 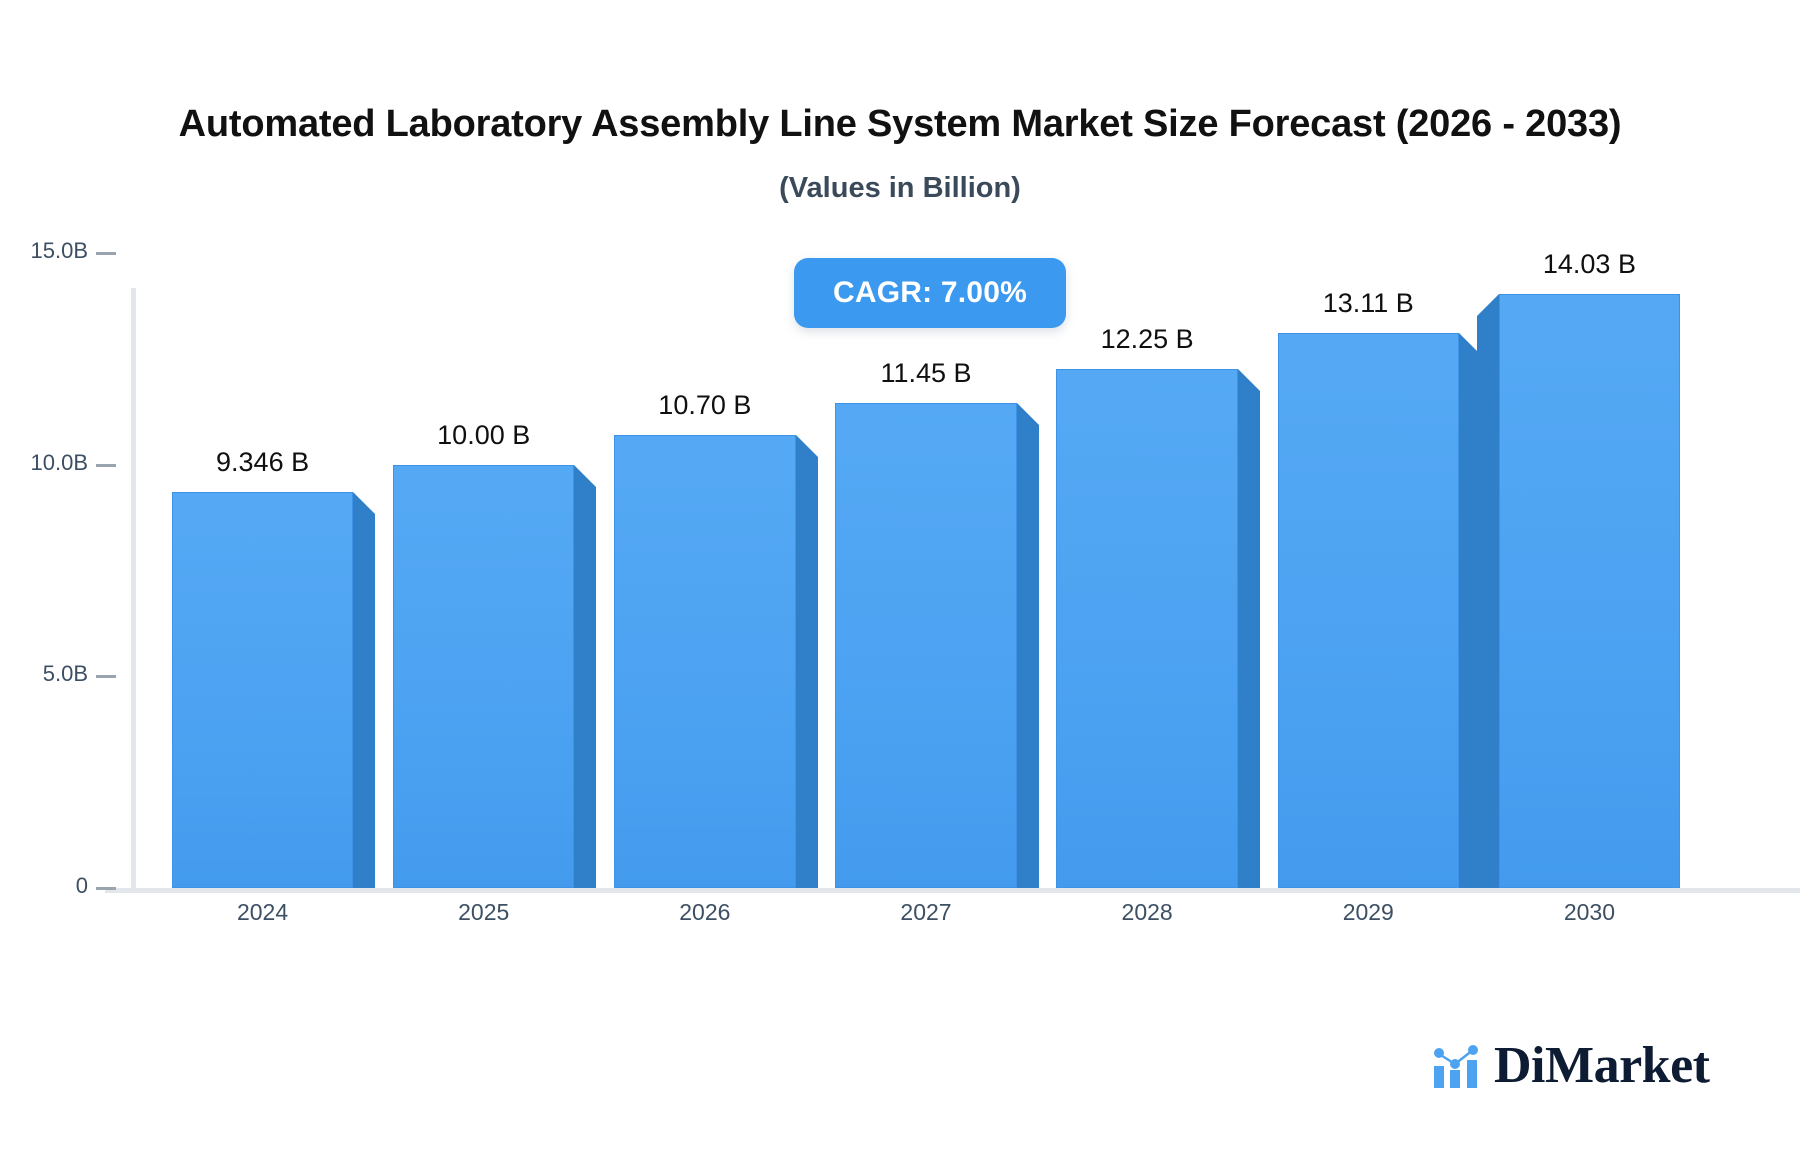 I want to click on y-axis-line, so click(x=133, y=589).